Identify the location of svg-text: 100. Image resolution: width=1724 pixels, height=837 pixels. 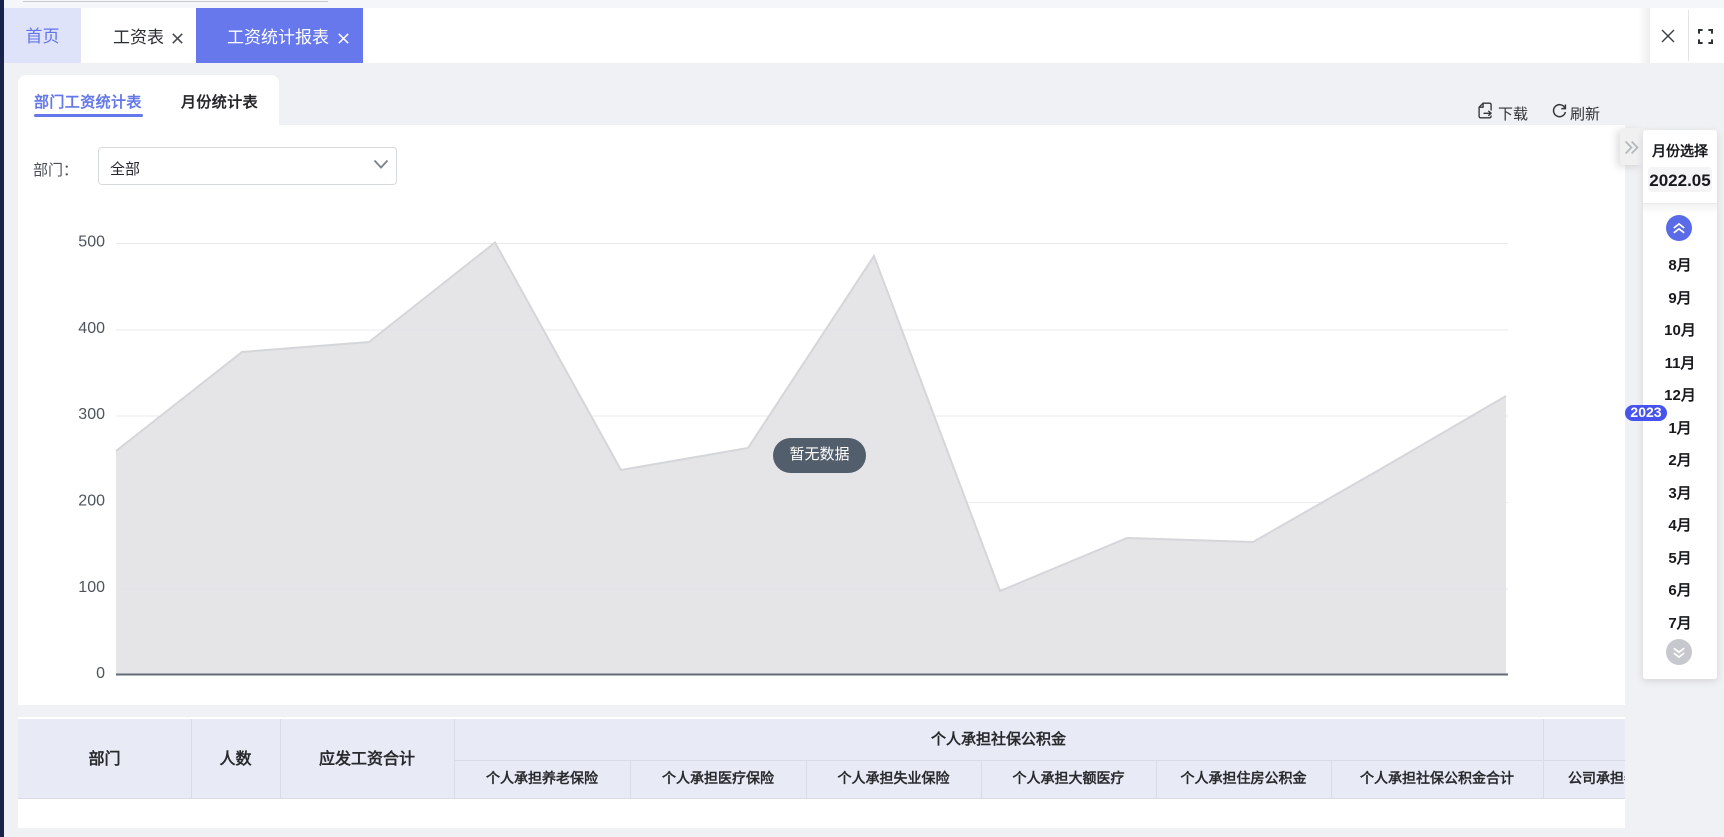
(91, 587).